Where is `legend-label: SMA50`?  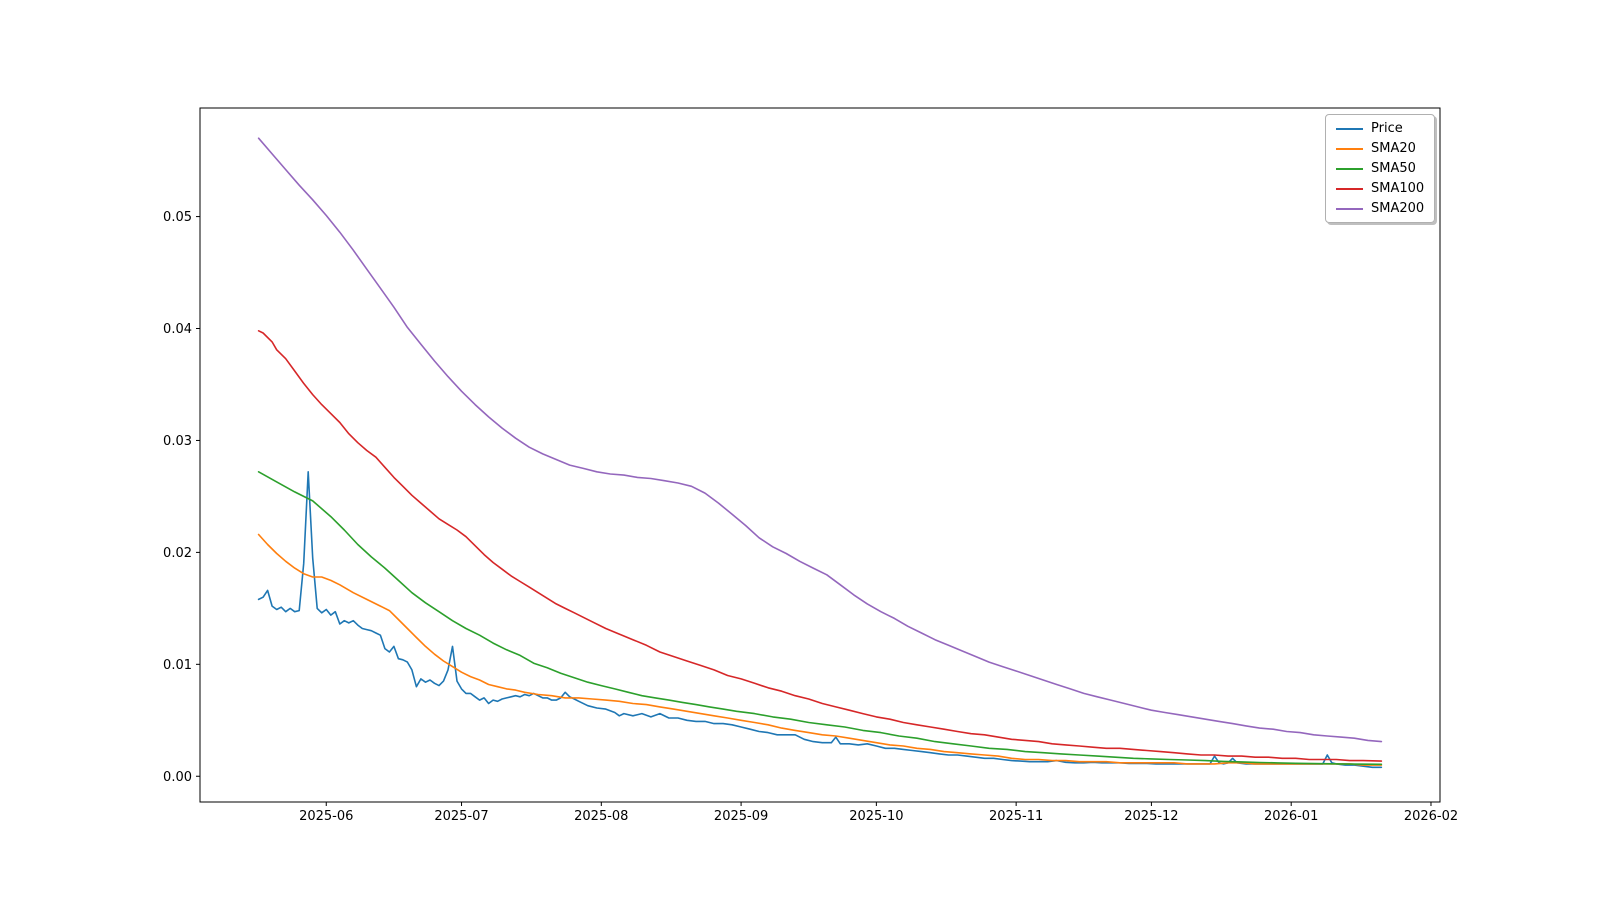 legend-label: SMA50 is located at coordinates (1393, 168).